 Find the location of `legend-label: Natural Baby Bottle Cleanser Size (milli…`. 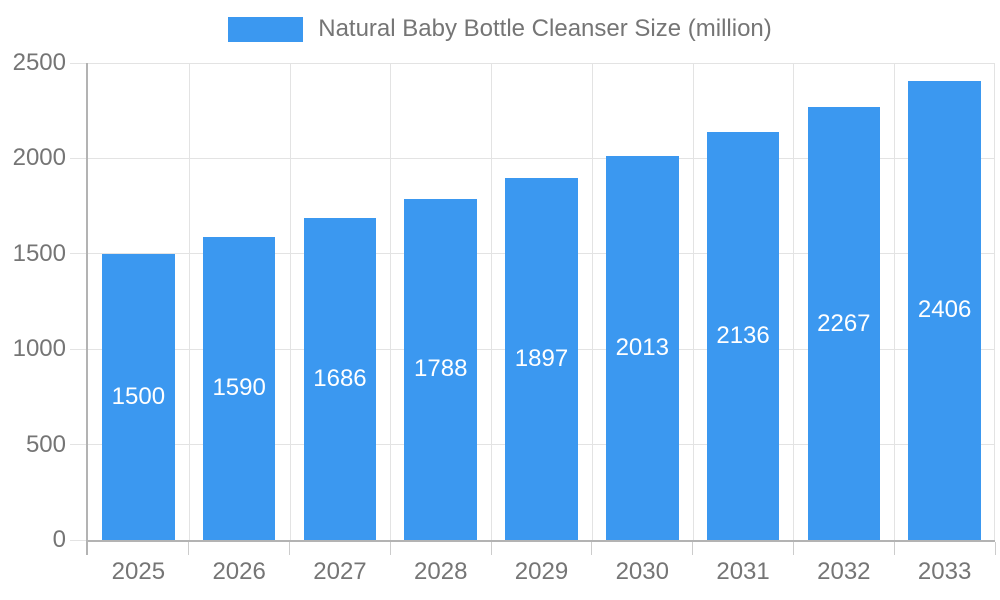

legend-label: Natural Baby Bottle Cleanser Size (milli… is located at coordinates (545, 28).